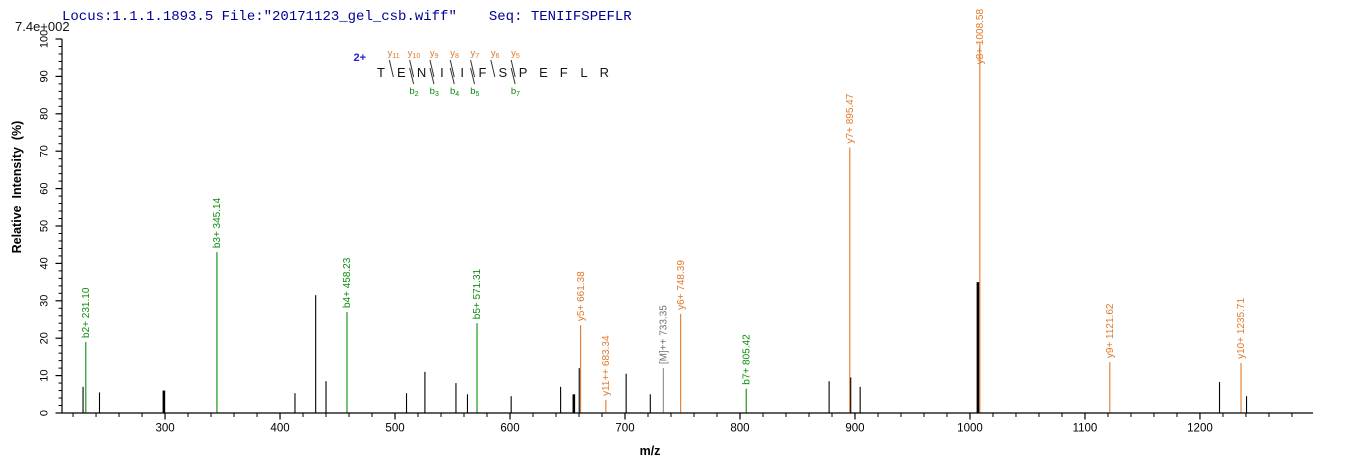 The image size is (1362, 473). What do you see at coordinates (45, 263) in the screenshot?
I see `y-tick-label: 40` at bounding box center [45, 263].